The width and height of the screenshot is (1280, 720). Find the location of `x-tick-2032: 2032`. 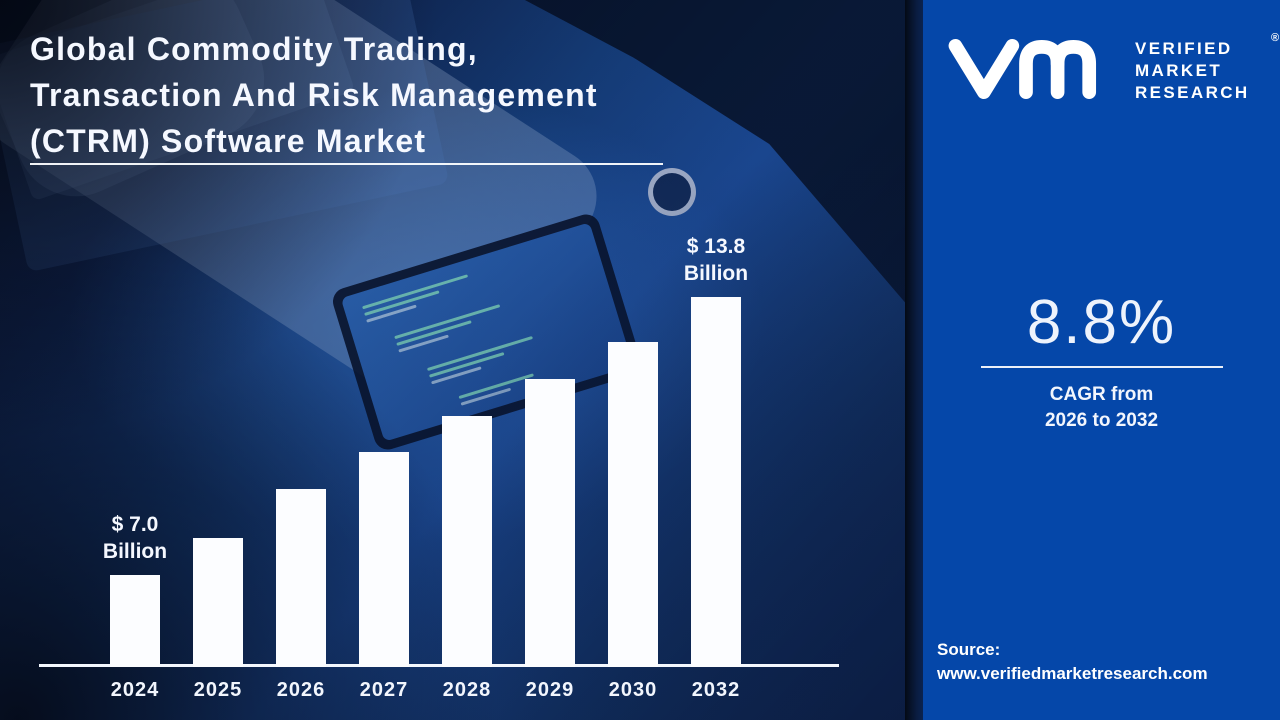

x-tick-2032: 2032 is located at coordinates (716, 690).